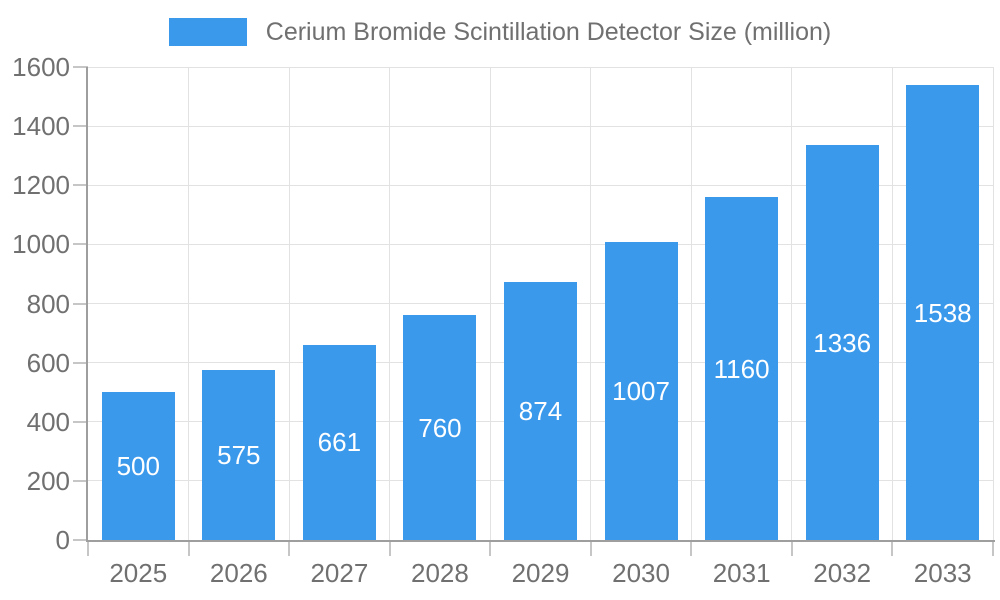  I want to click on bar-value-label: 1538, so click(942, 312).